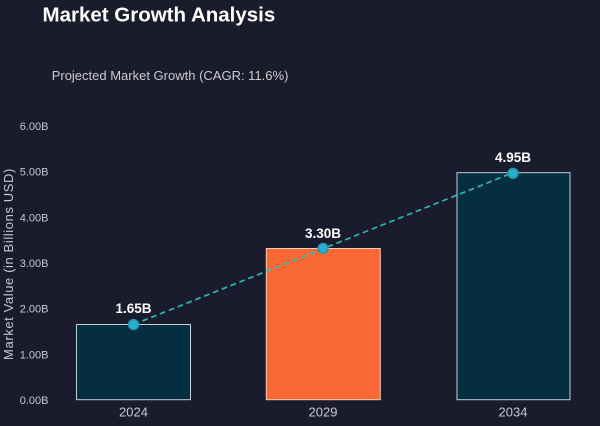  What do you see at coordinates (323, 233) in the screenshot?
I see `svg-text: 3.30B` at bounding box center [323, 233].